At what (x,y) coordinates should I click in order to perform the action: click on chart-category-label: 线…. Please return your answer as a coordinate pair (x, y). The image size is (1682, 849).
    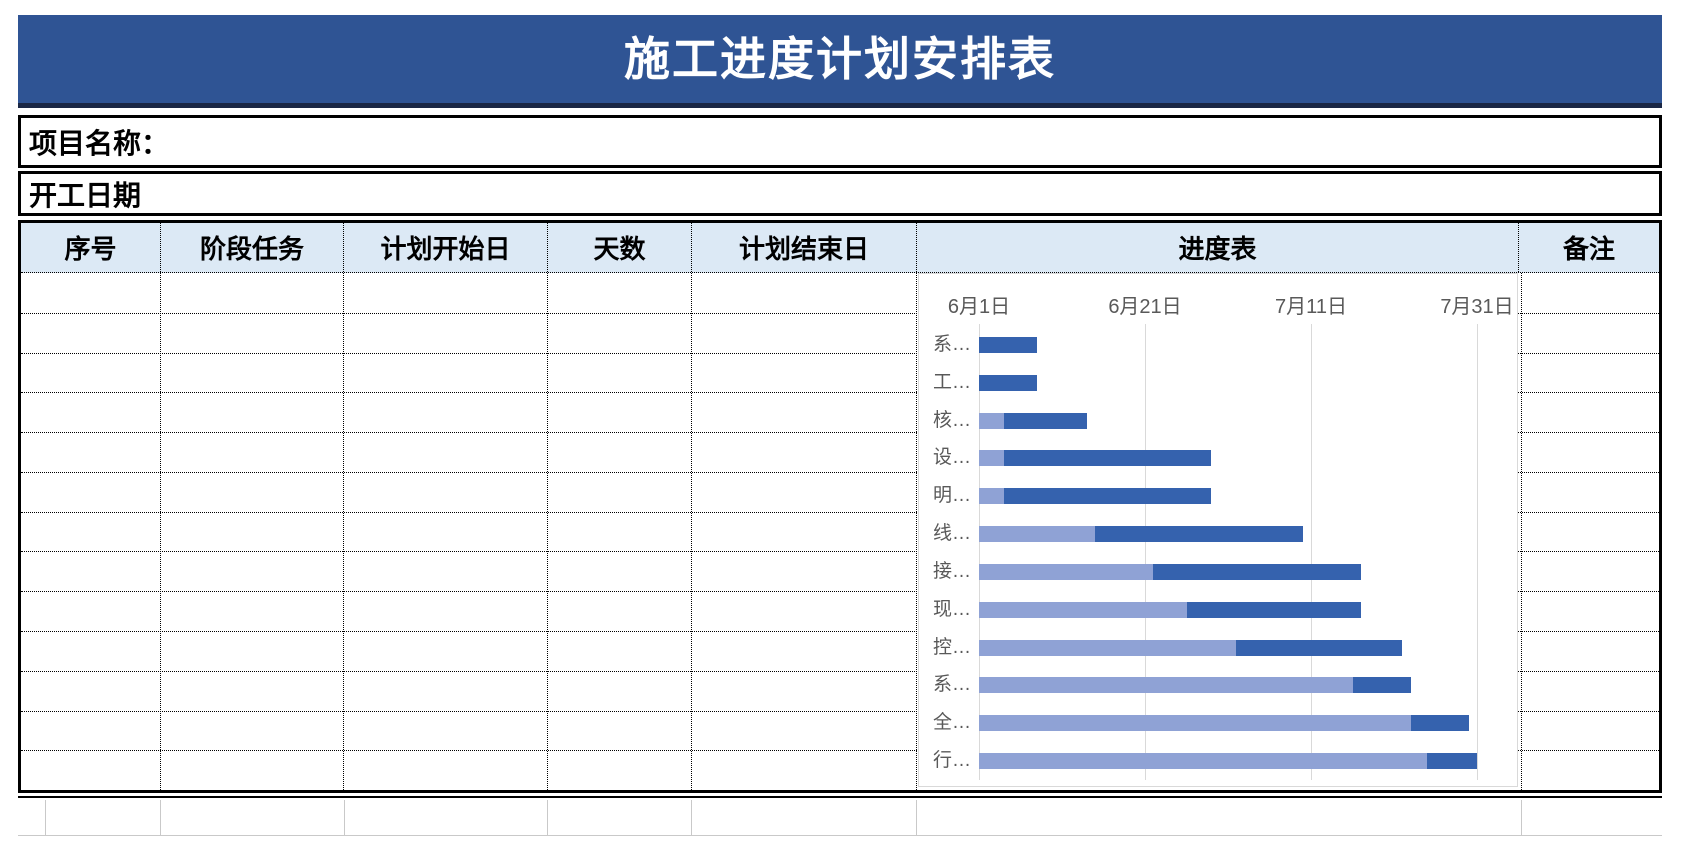
    Looking at the image, I should click on (951, 534).